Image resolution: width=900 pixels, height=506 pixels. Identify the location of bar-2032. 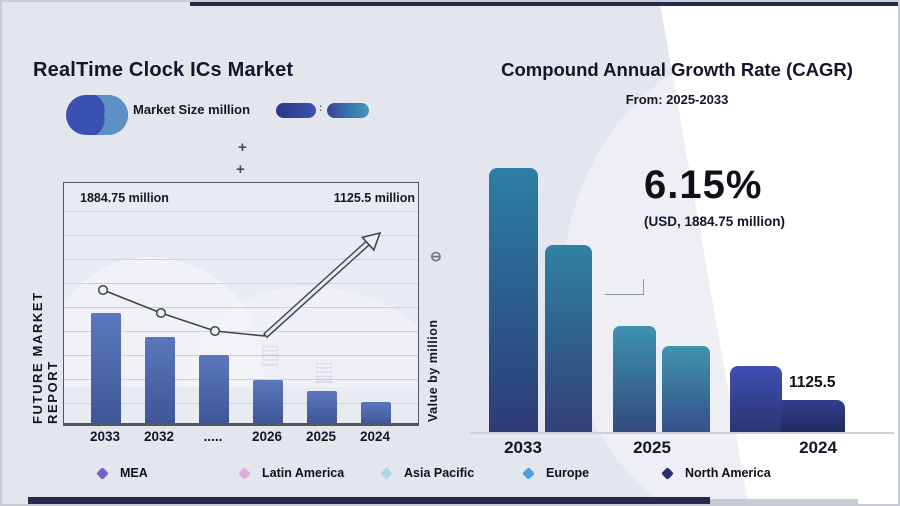
(160, 381).